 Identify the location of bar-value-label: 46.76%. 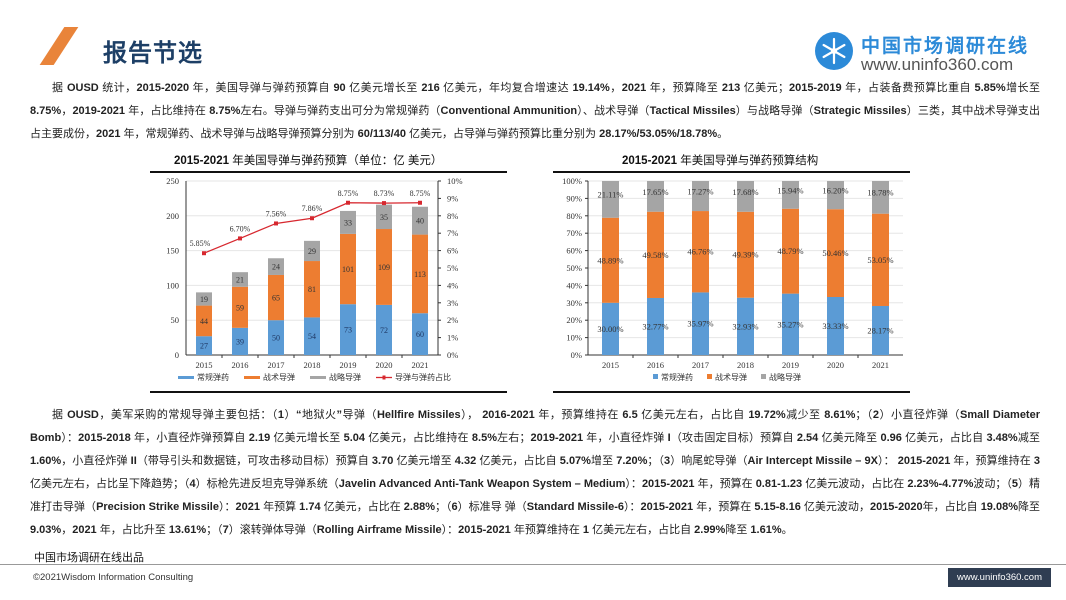
(700, 252).